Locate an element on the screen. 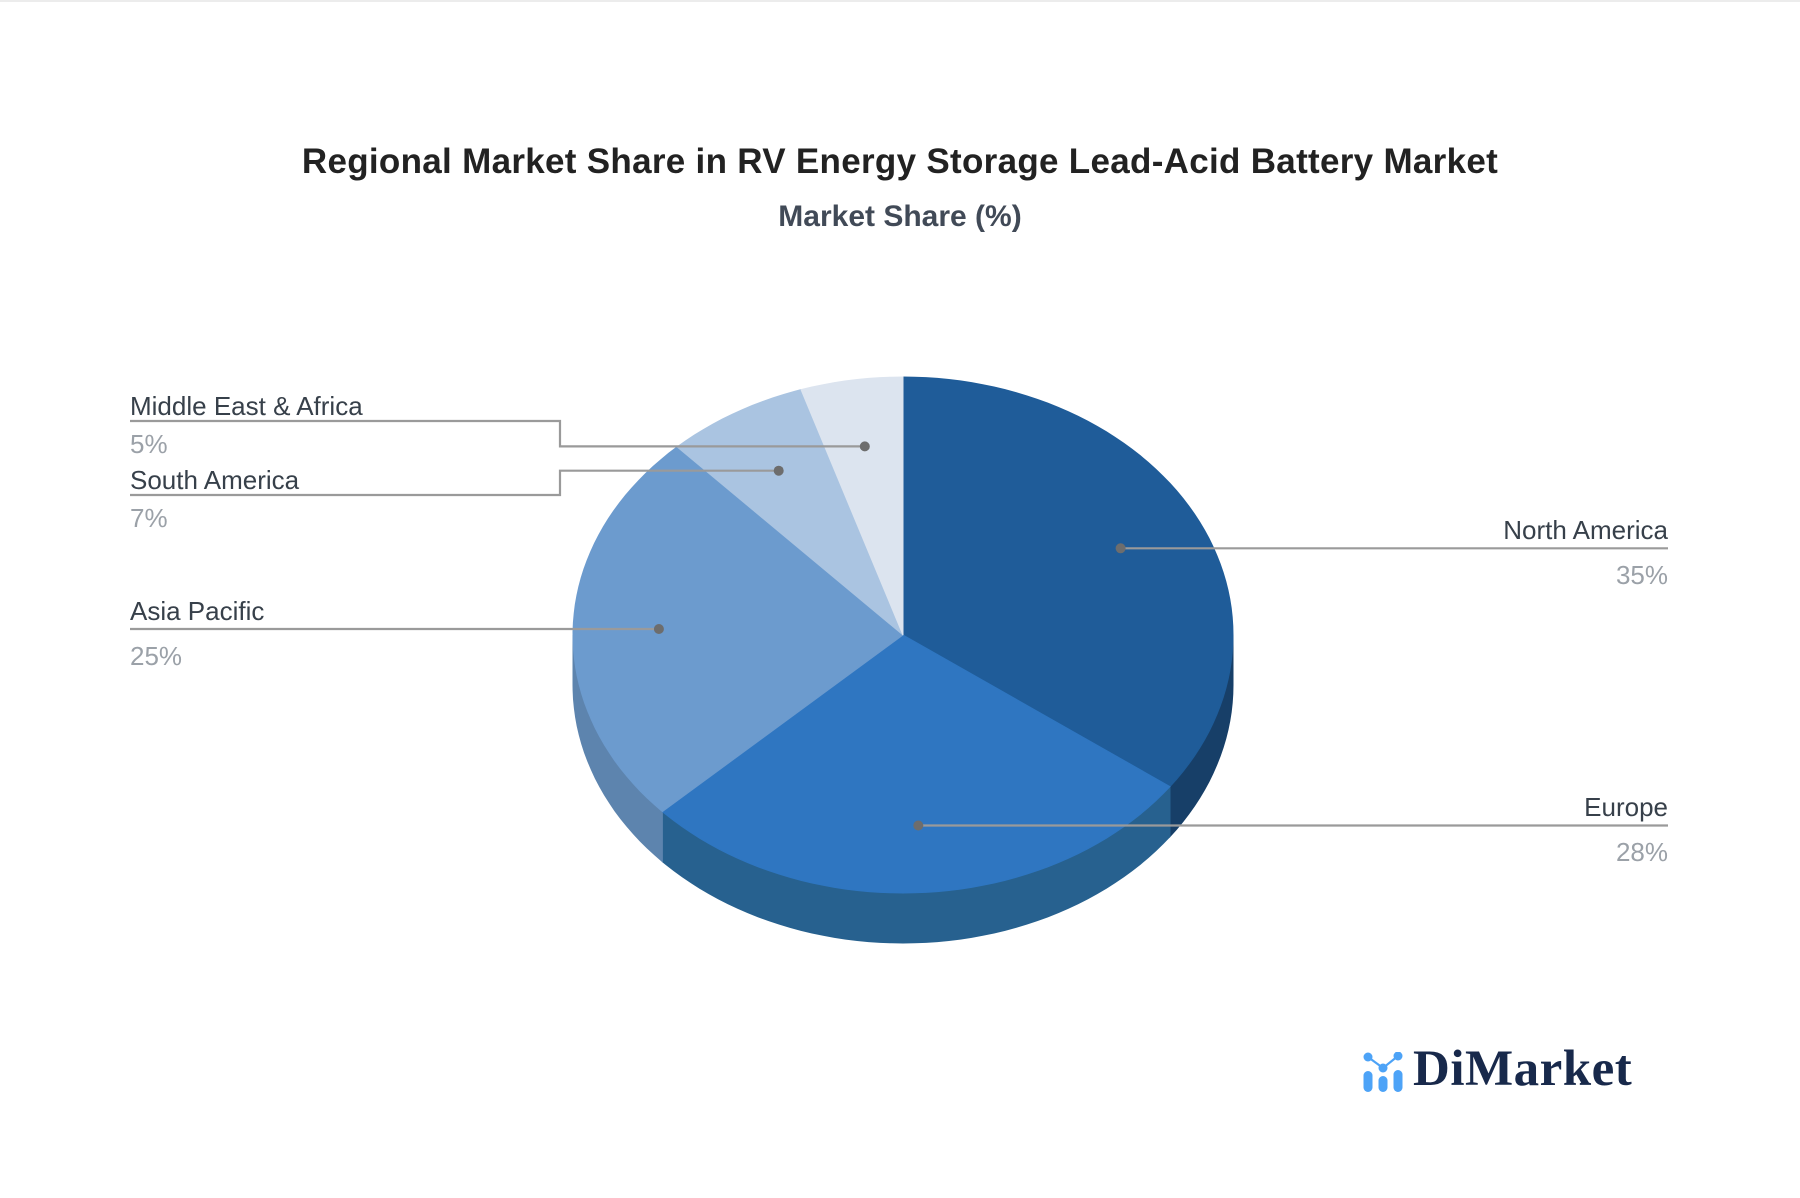 This screenshot has height=1198, width=1800. slice-name: Europe is located at coordinates (1626, 807).